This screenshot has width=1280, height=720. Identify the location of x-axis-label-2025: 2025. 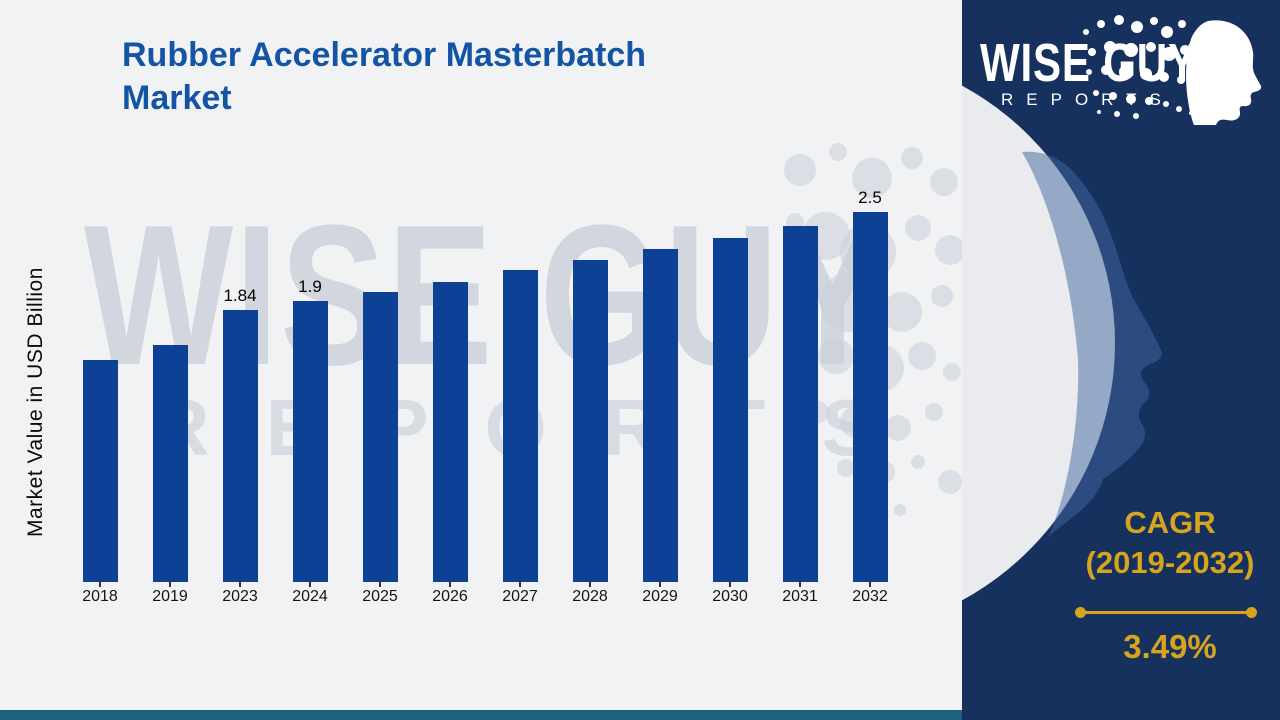
(380, 596).